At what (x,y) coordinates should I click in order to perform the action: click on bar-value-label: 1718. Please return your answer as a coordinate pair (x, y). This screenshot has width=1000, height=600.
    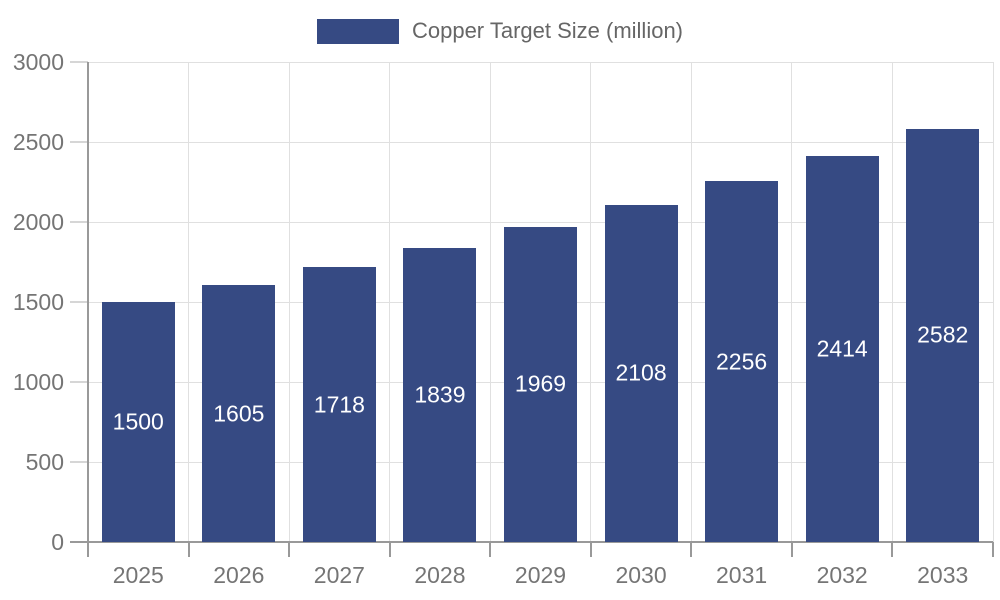
    Looking at the image, I should click on (339, 404).